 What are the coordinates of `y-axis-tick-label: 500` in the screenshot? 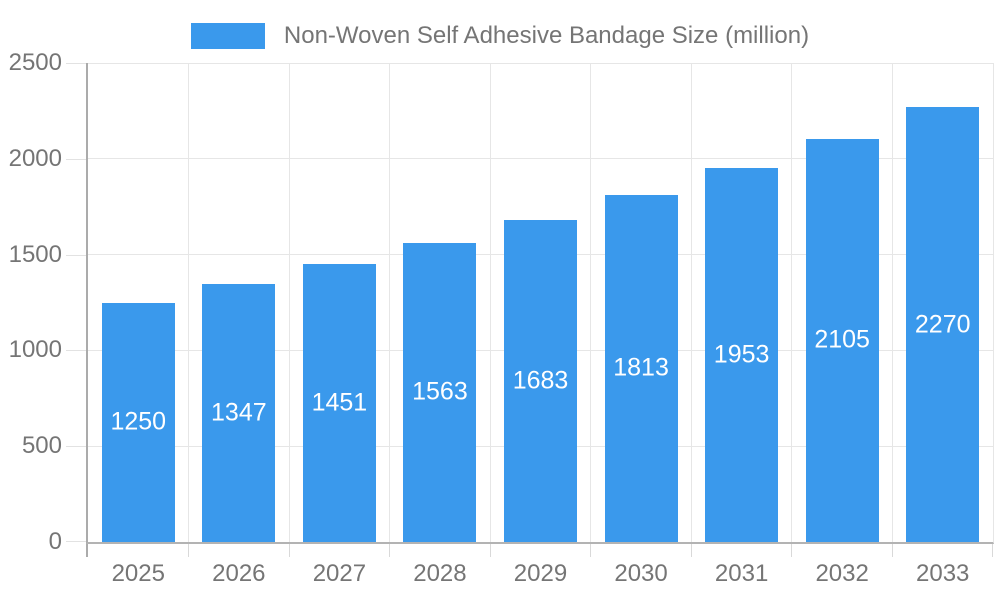 It's located at (41, 446).